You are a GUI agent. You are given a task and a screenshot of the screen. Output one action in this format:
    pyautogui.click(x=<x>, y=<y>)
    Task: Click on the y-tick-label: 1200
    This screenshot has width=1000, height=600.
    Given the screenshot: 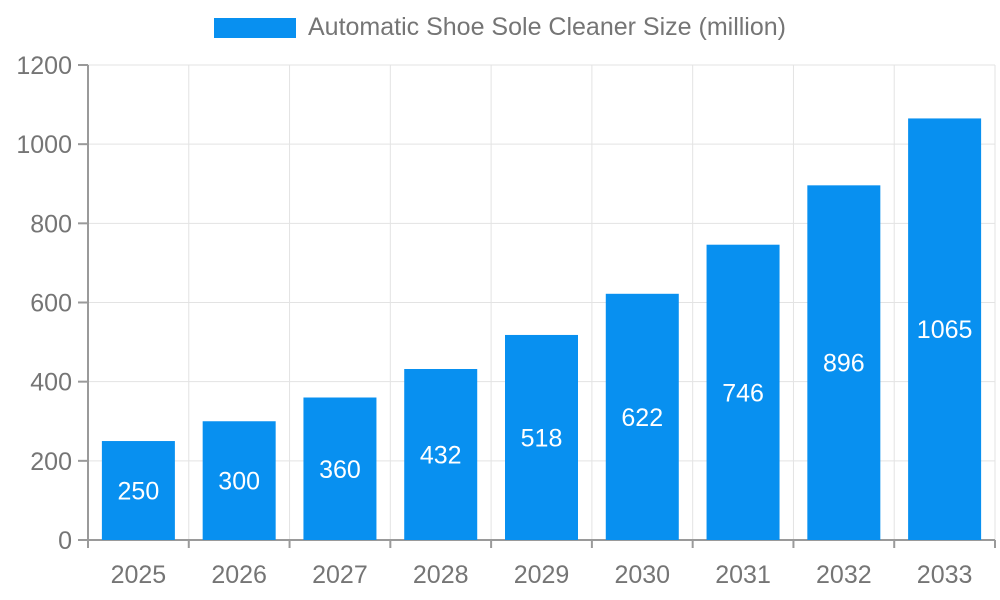 What is the action you would take?
    pyautogui.click(x=44, y=66)
    